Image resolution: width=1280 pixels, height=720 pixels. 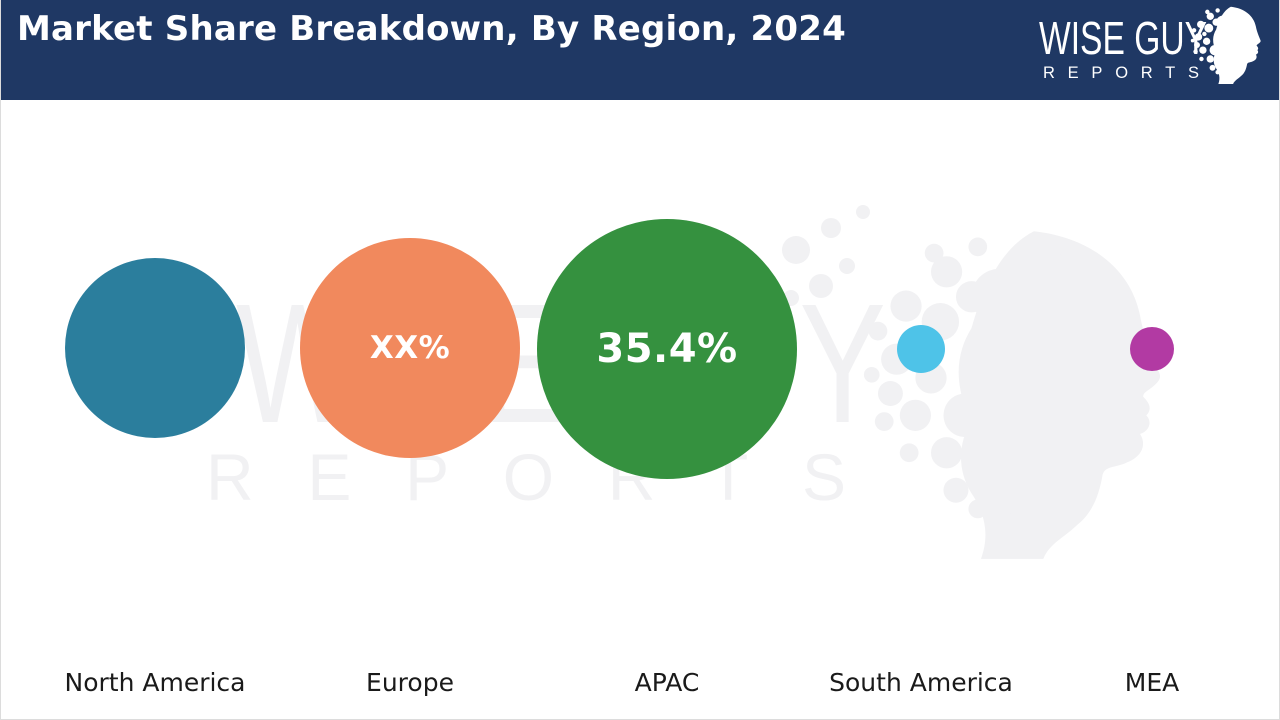 What do you see at coordinates (155, 682) in the screenshot?
I see `category-label-north-america: North America` at bounding box center [155, 682].